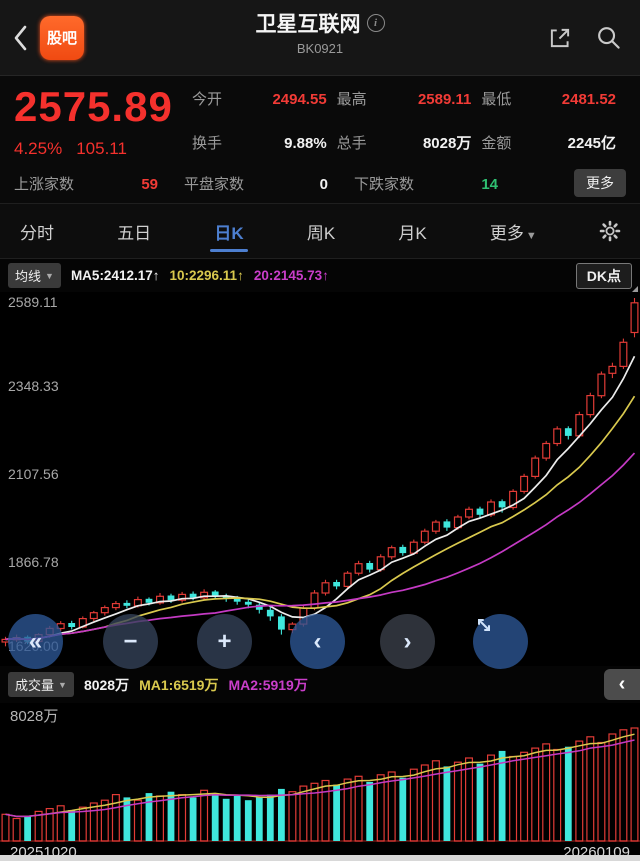 The width and height of the screenshot is (640, 861). Describe the element at coordinates (320, 48) in the screenshot. I see `stock-code: BK0921` at that location.